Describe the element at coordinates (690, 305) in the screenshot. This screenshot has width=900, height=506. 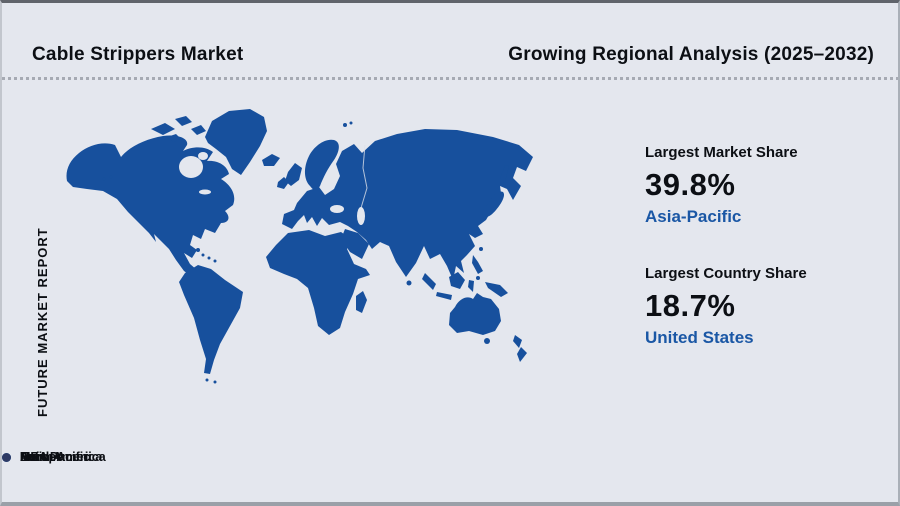
I see `stat-value: 18.7%` at that location.